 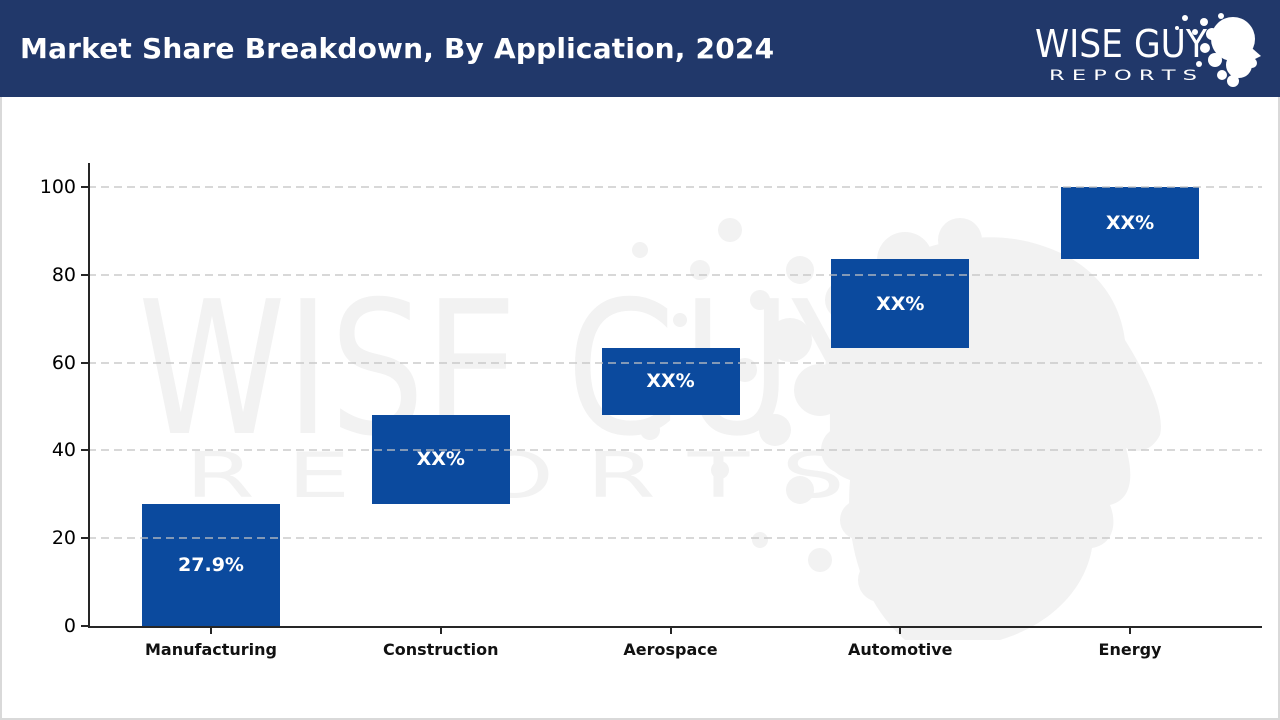 I want to click on bar-construction, so click(x=440, y=459).